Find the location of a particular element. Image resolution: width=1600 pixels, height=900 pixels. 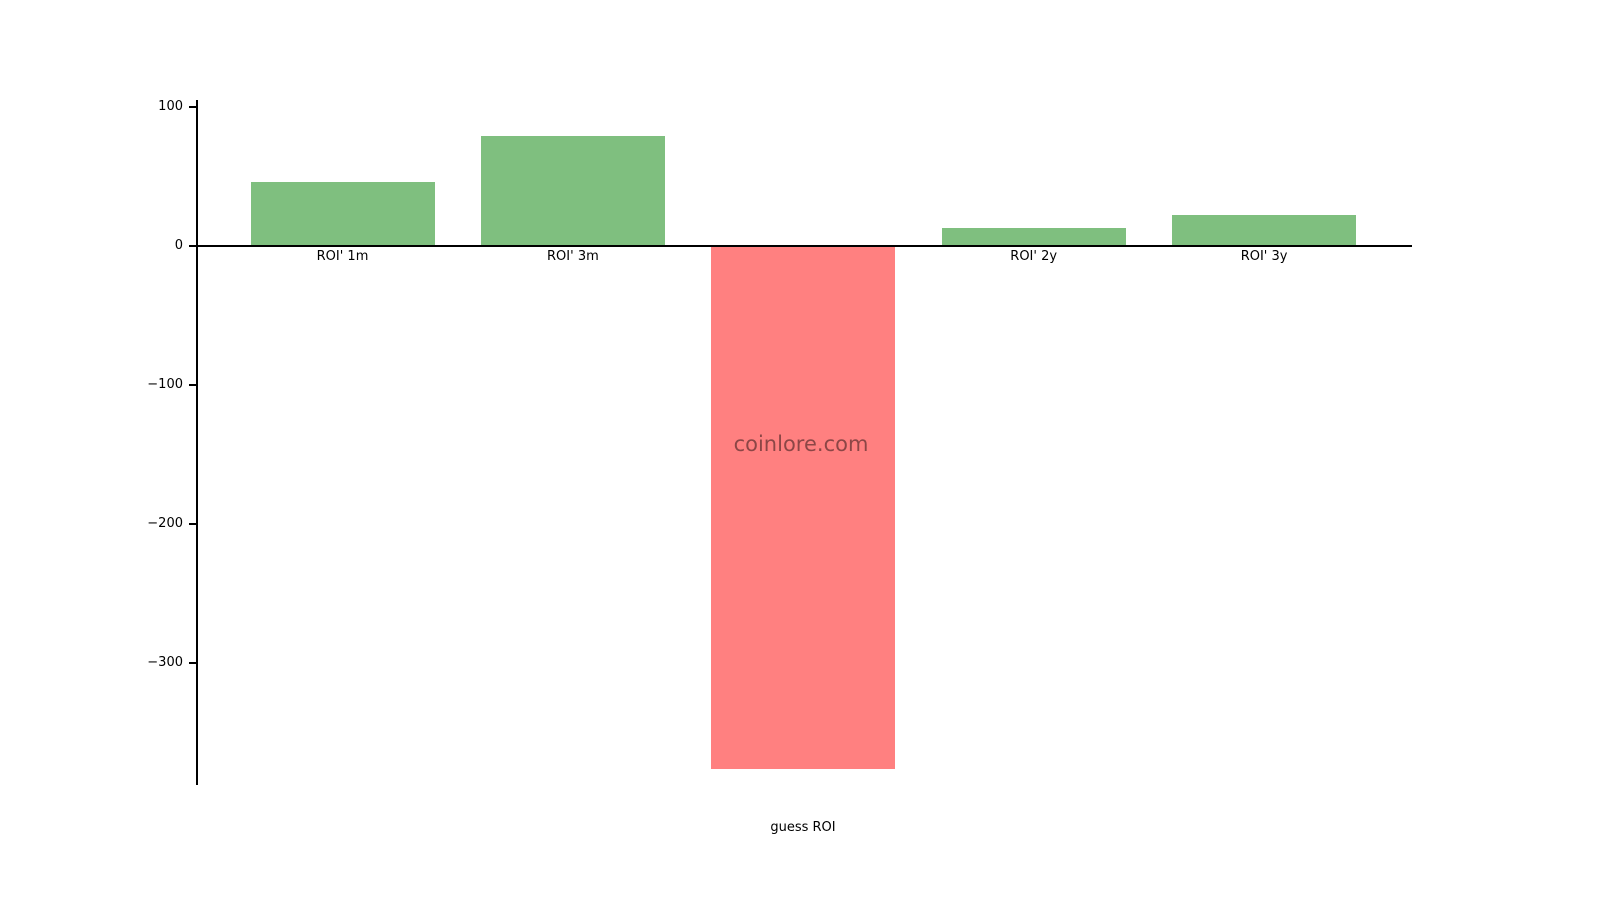

y-tick-label: −200 is located at coordinates (165, 524).